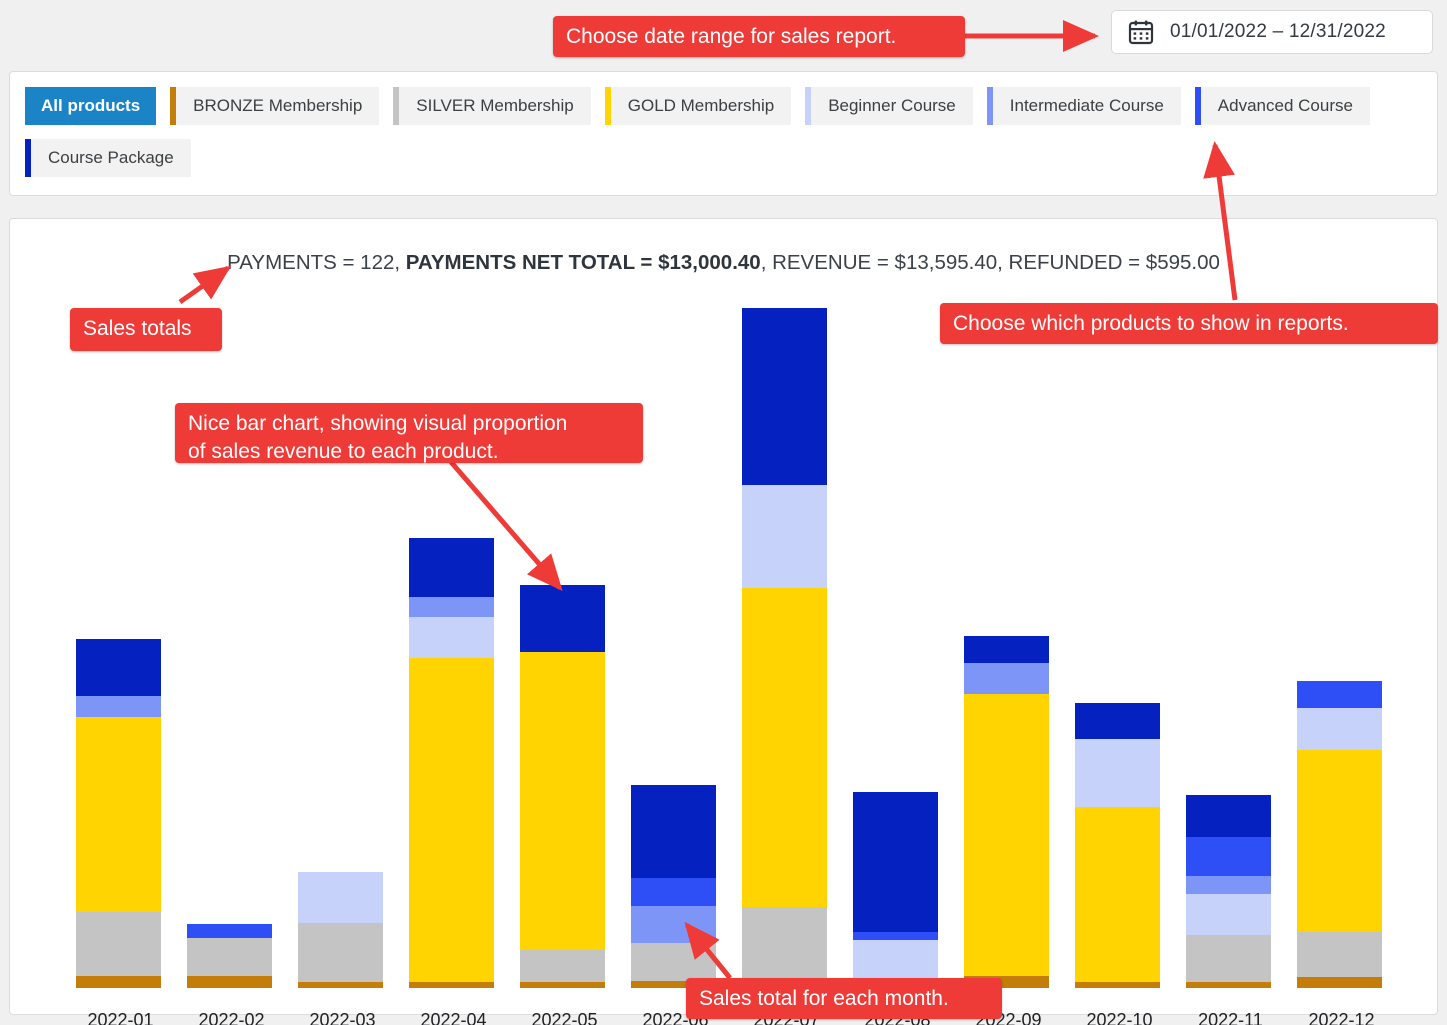  Describe the element at coordinates (889, 106) in the screenshot. I see `product-filter-chip-4: Beginner Course` at that location.